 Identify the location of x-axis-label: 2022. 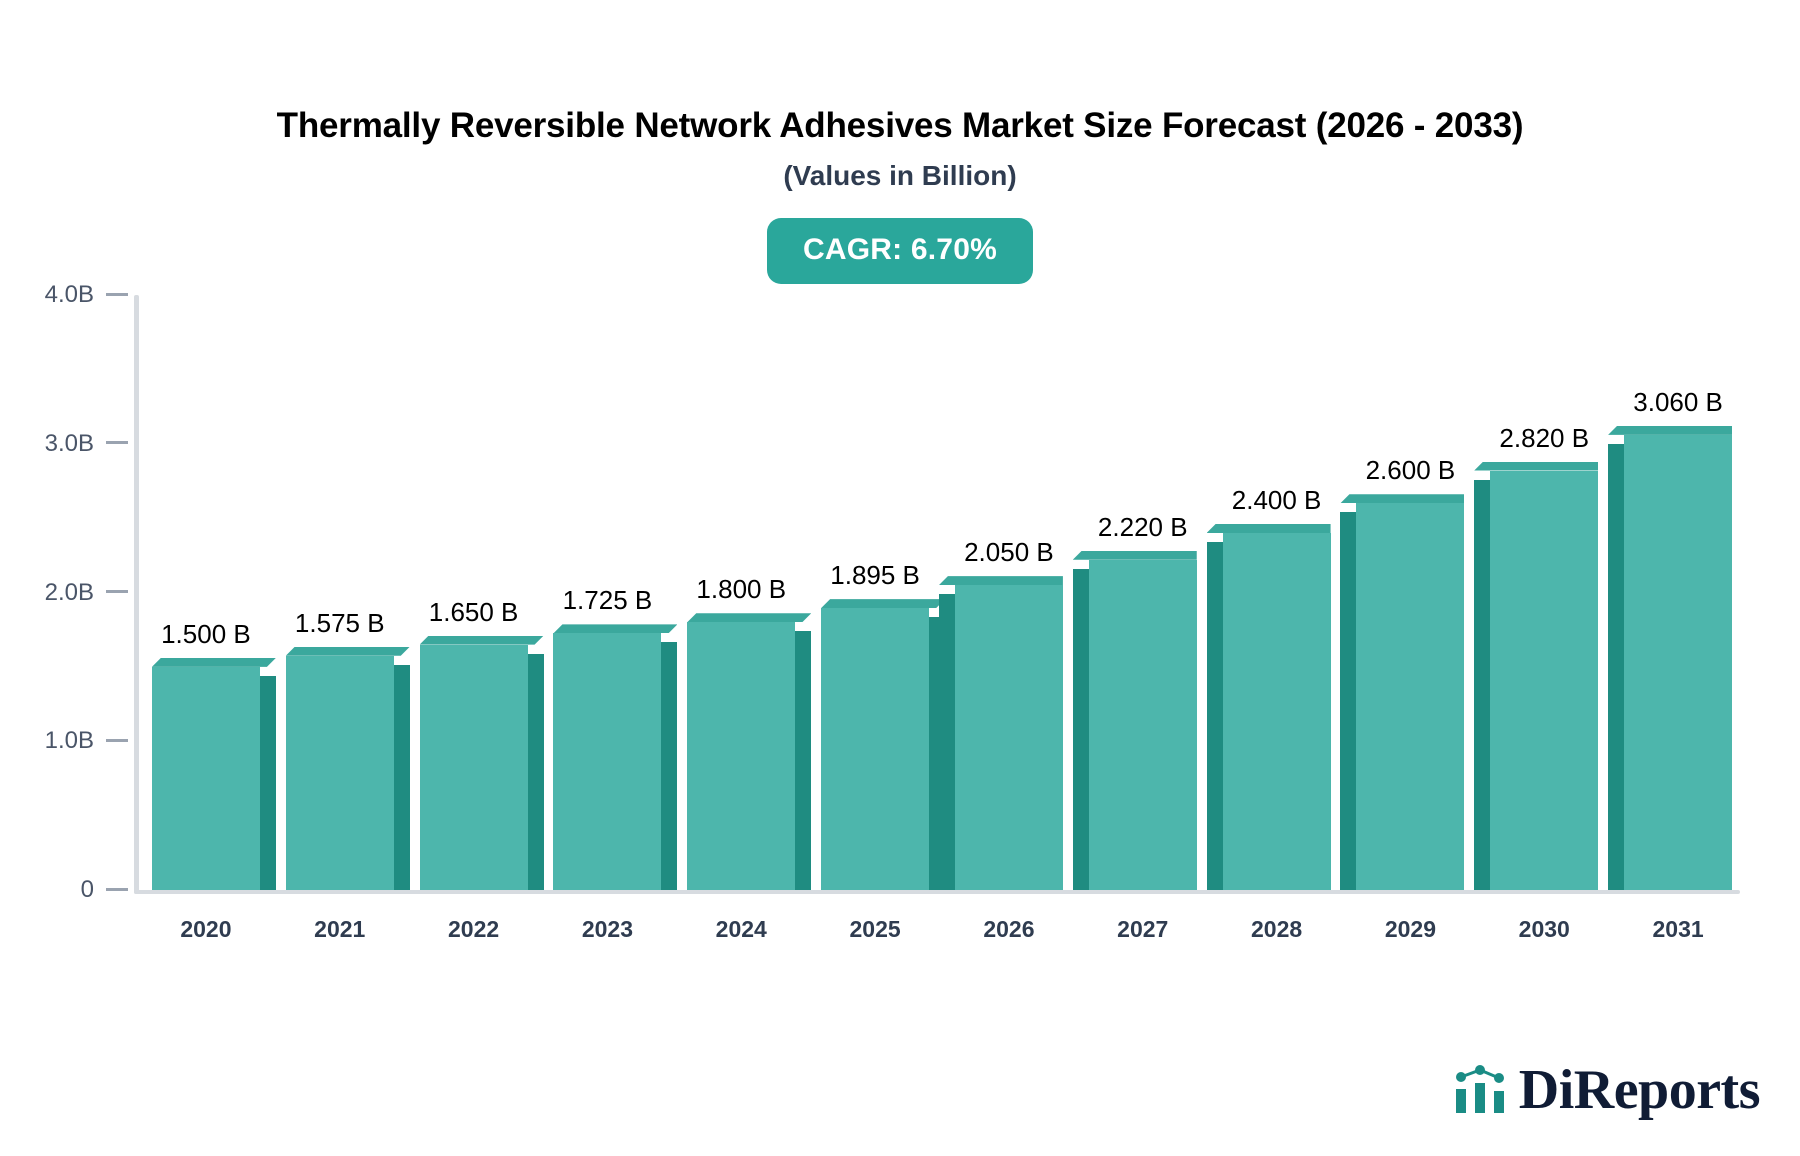
(473, 929).